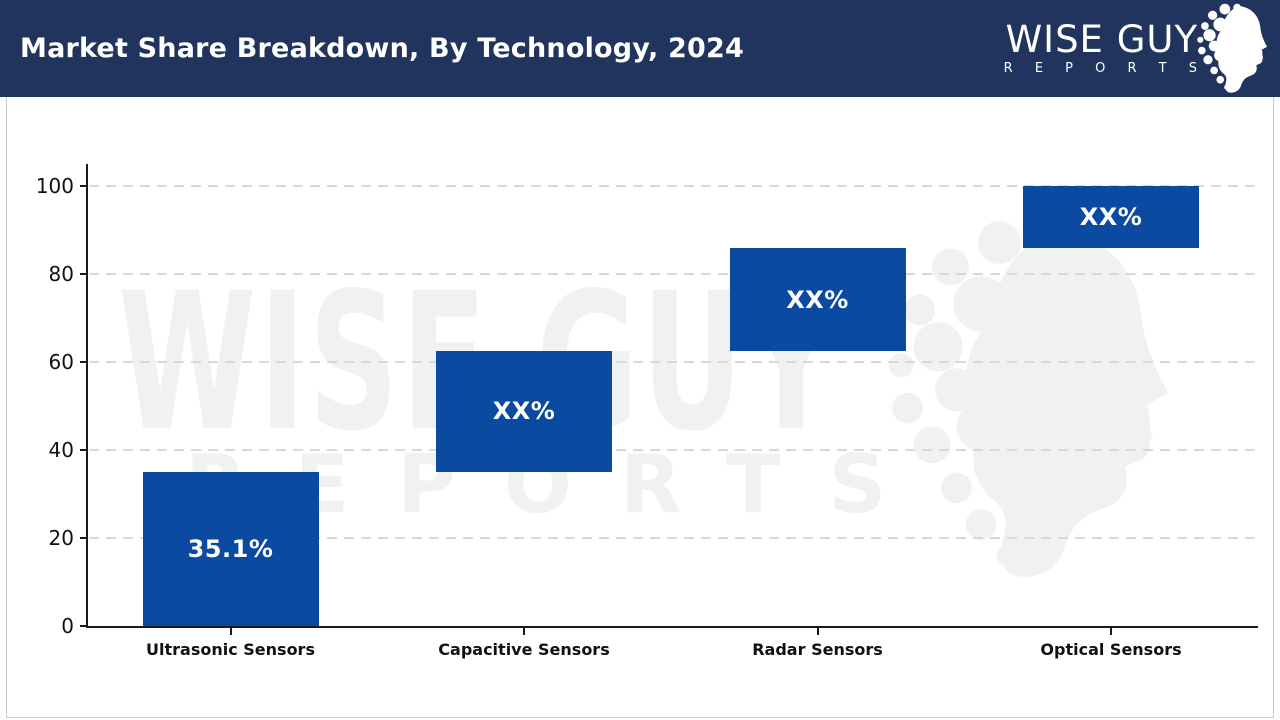  I want to click on x-tick-label-4: Optical Sensors, so click(1111, 649).